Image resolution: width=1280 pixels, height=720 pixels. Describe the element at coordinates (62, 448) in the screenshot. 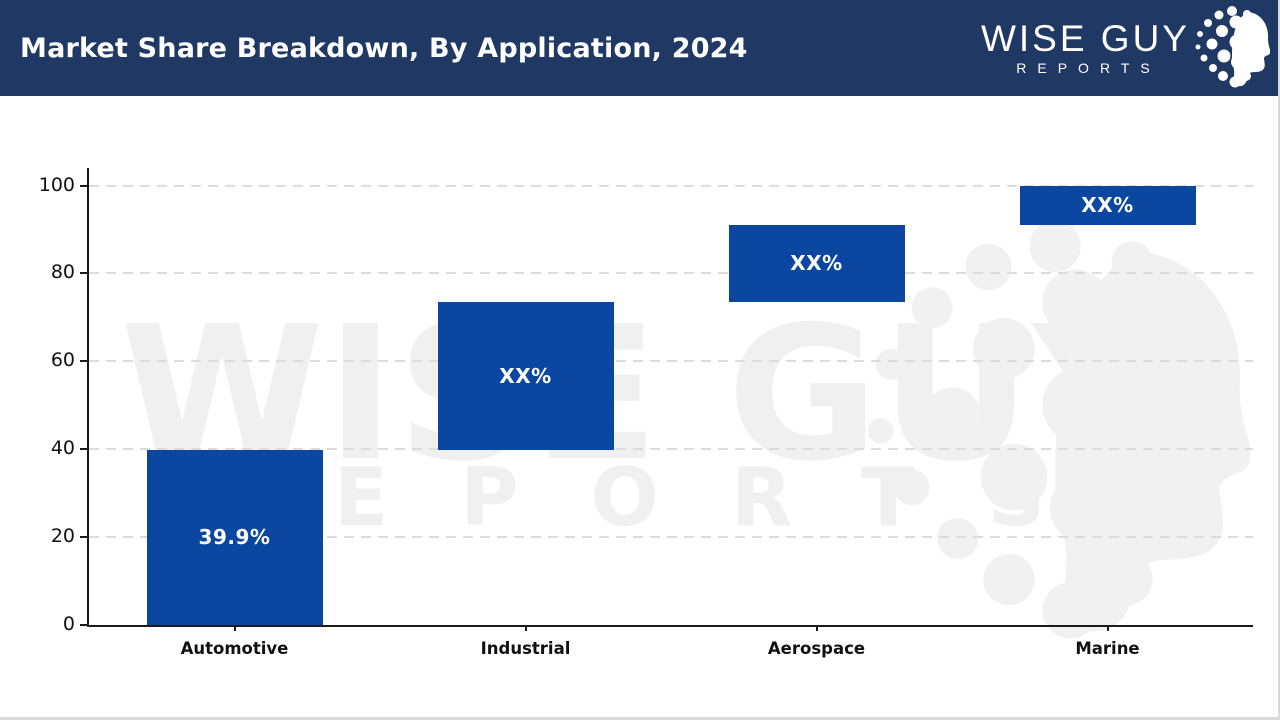

I see `y-tick-label-40: 40` at that location.